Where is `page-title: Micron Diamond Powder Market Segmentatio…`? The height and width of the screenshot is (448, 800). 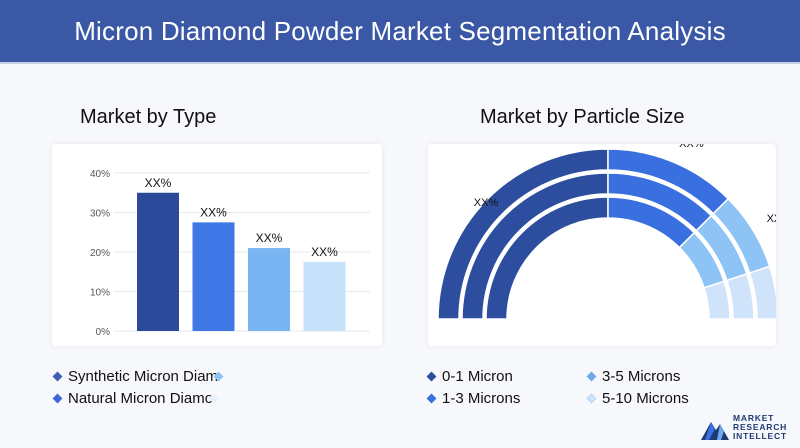
page-title: Micron Diamond Powder Market Segmentatio… is located at coordinates (400, 30).